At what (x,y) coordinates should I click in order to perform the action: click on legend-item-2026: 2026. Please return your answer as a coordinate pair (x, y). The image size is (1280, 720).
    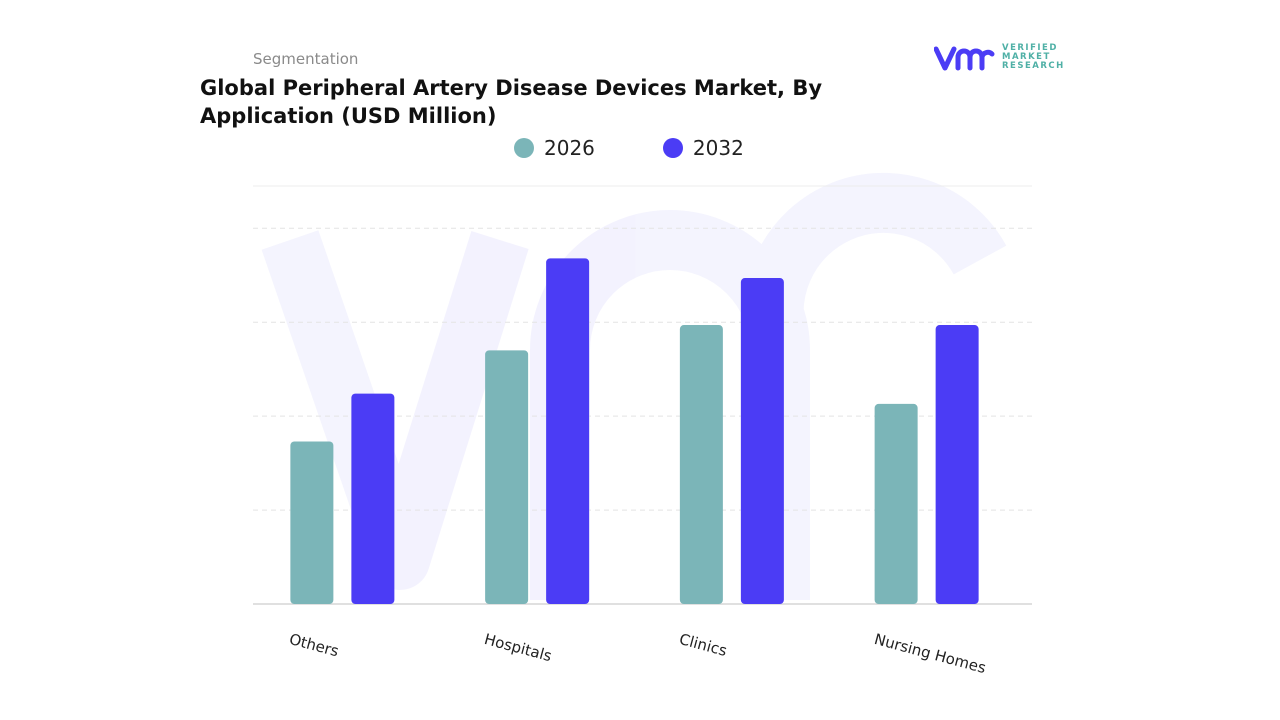
    Looking at the image, I should click on (554, 148).